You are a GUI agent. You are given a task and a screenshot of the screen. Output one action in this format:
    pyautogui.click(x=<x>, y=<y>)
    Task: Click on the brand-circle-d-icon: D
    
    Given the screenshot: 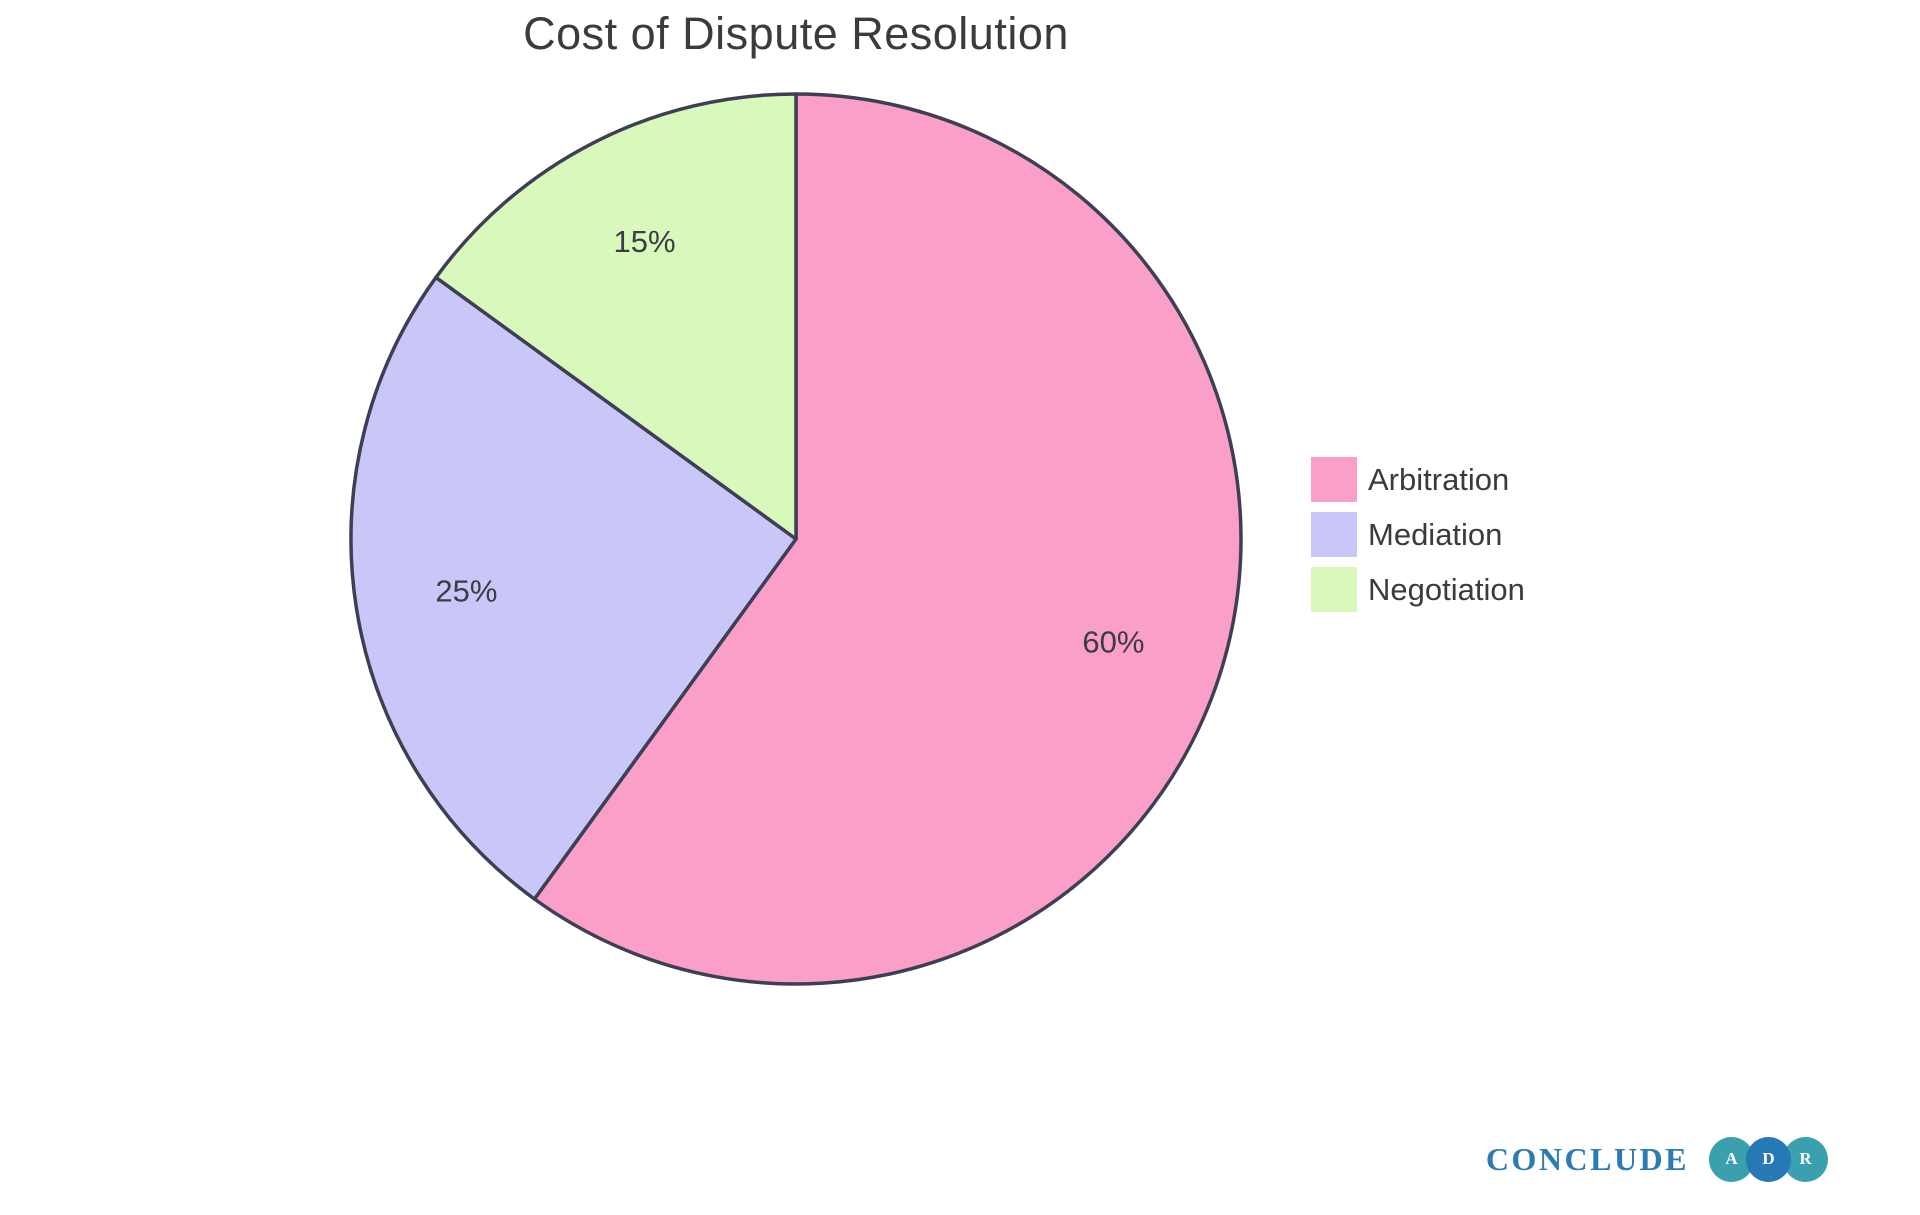 What is the action you would take?
    pyautogui.click(x=1768, y=1159)
    